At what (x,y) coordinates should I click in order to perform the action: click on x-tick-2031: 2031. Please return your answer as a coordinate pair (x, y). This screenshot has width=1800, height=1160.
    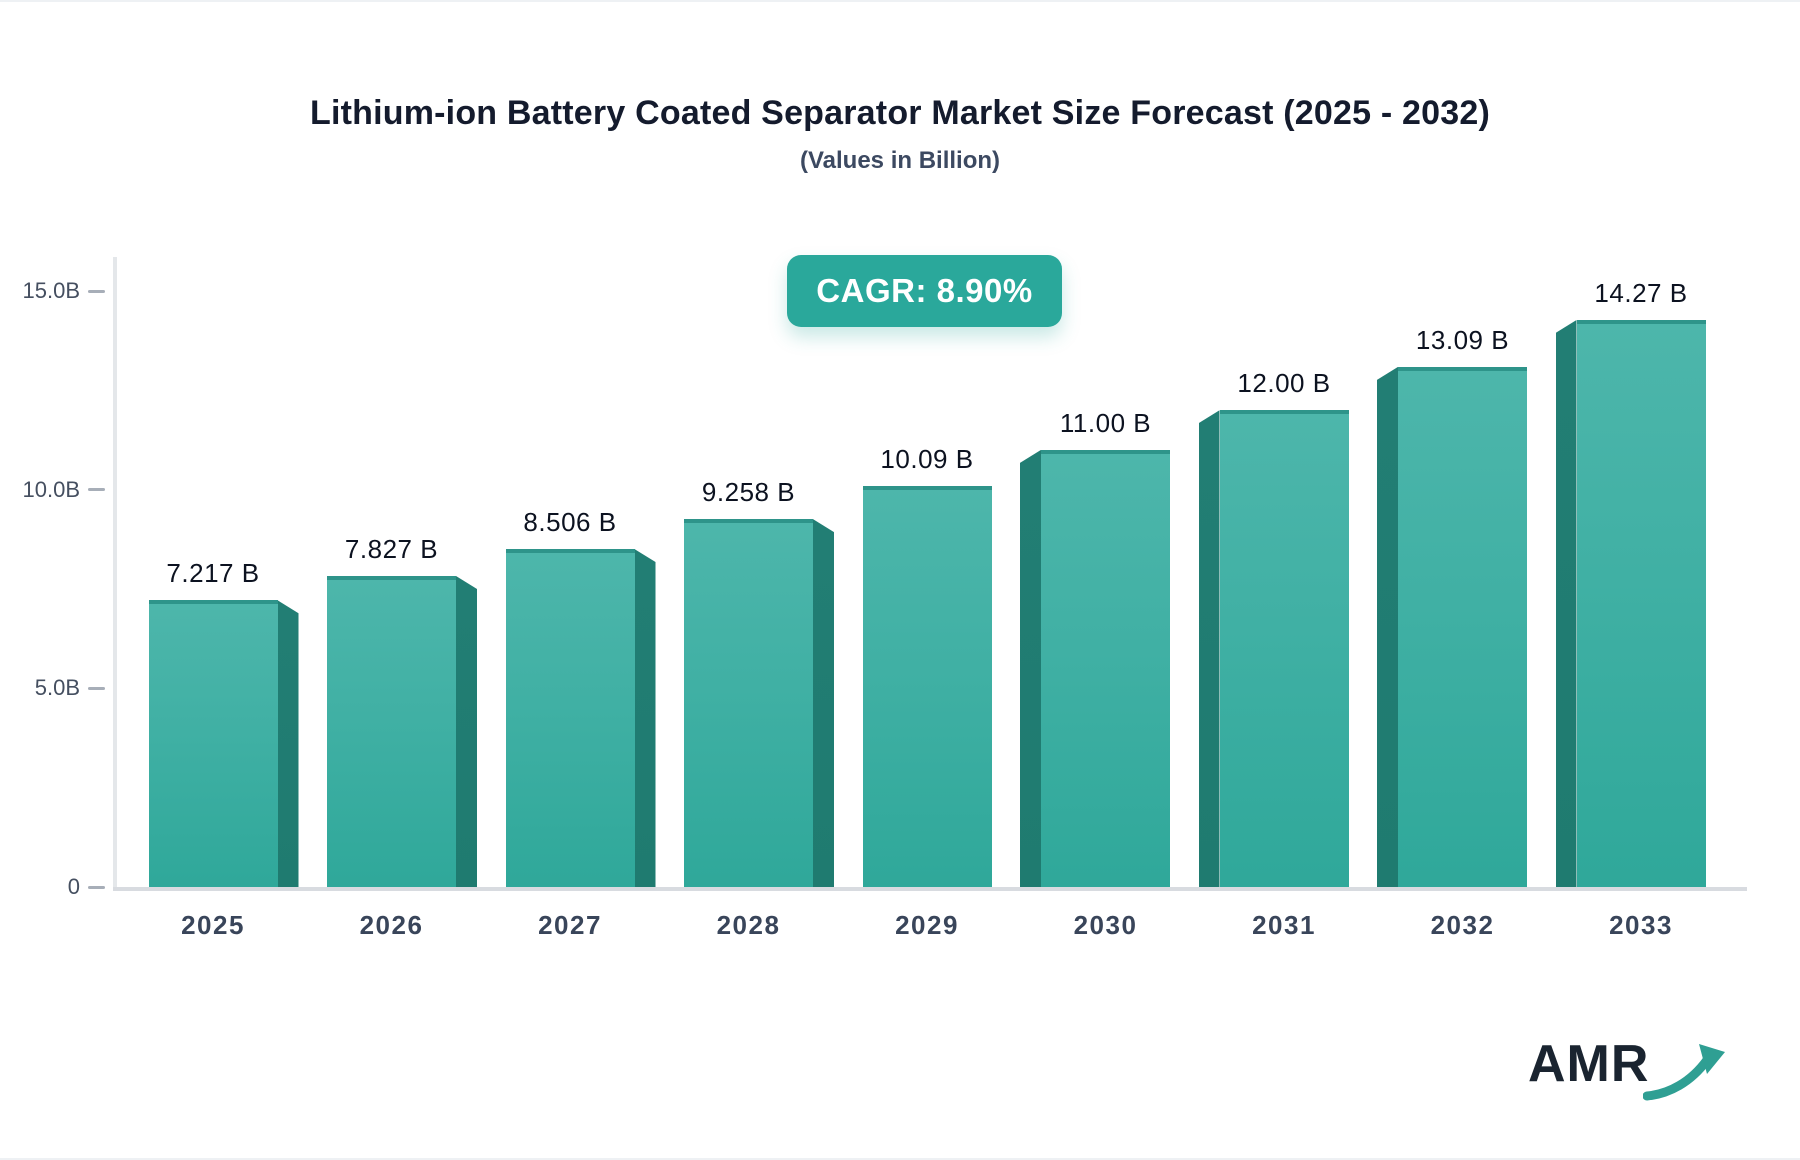
    Looking at the image, I should click on (1284, 925).